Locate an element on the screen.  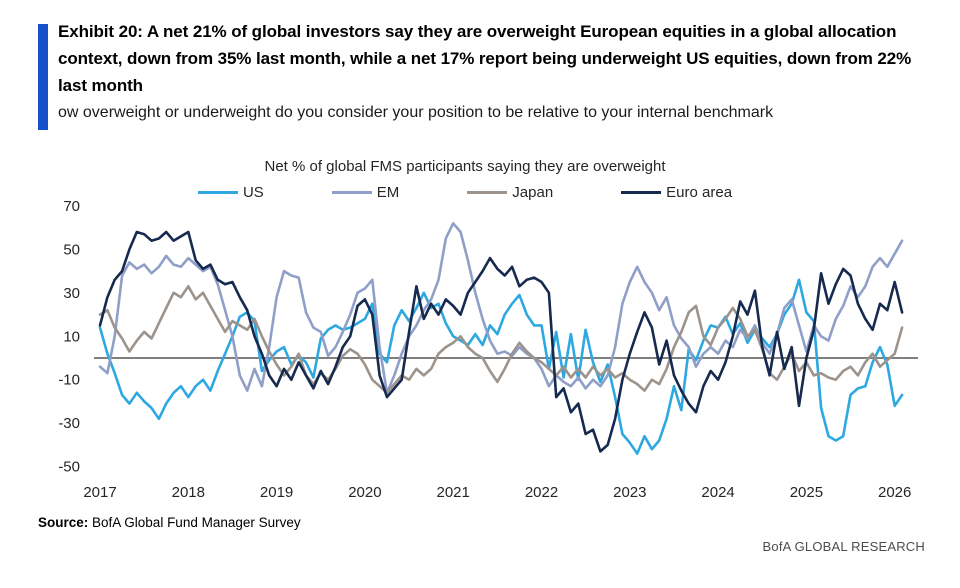
y-axis-label: 30 is located at coordinates (71, 293).